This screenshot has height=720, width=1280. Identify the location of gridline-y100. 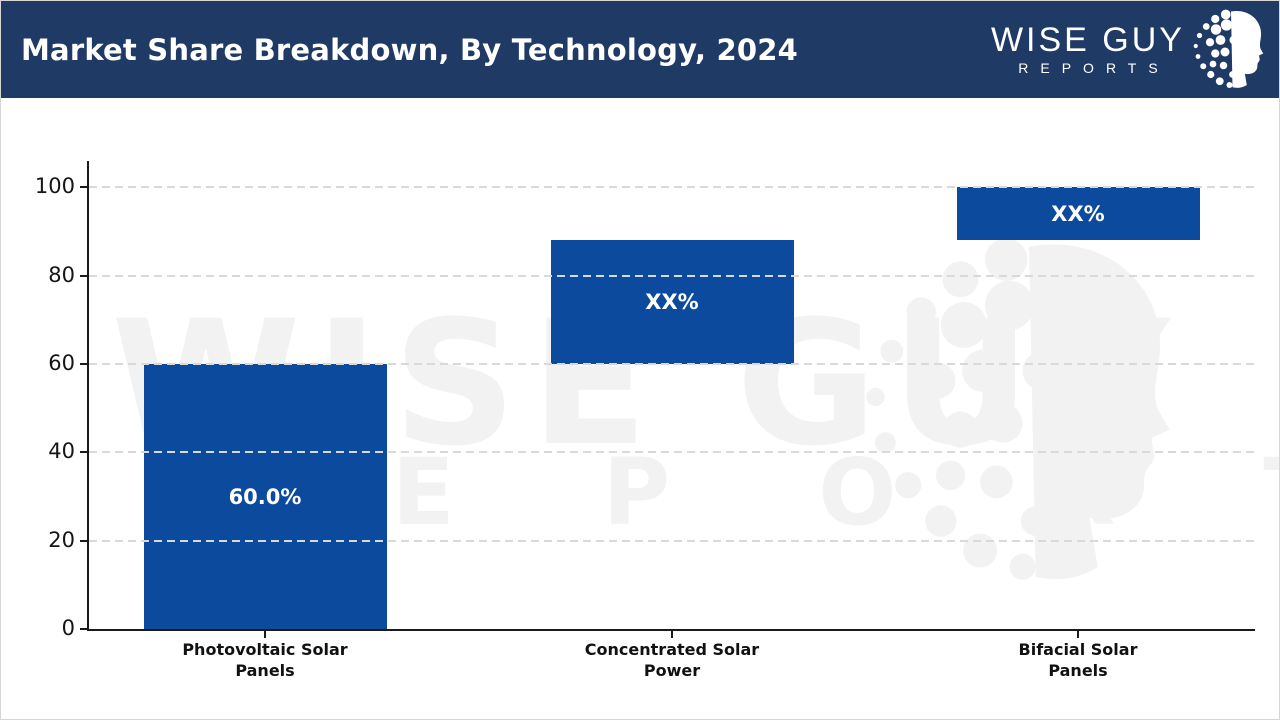
(671, 187).